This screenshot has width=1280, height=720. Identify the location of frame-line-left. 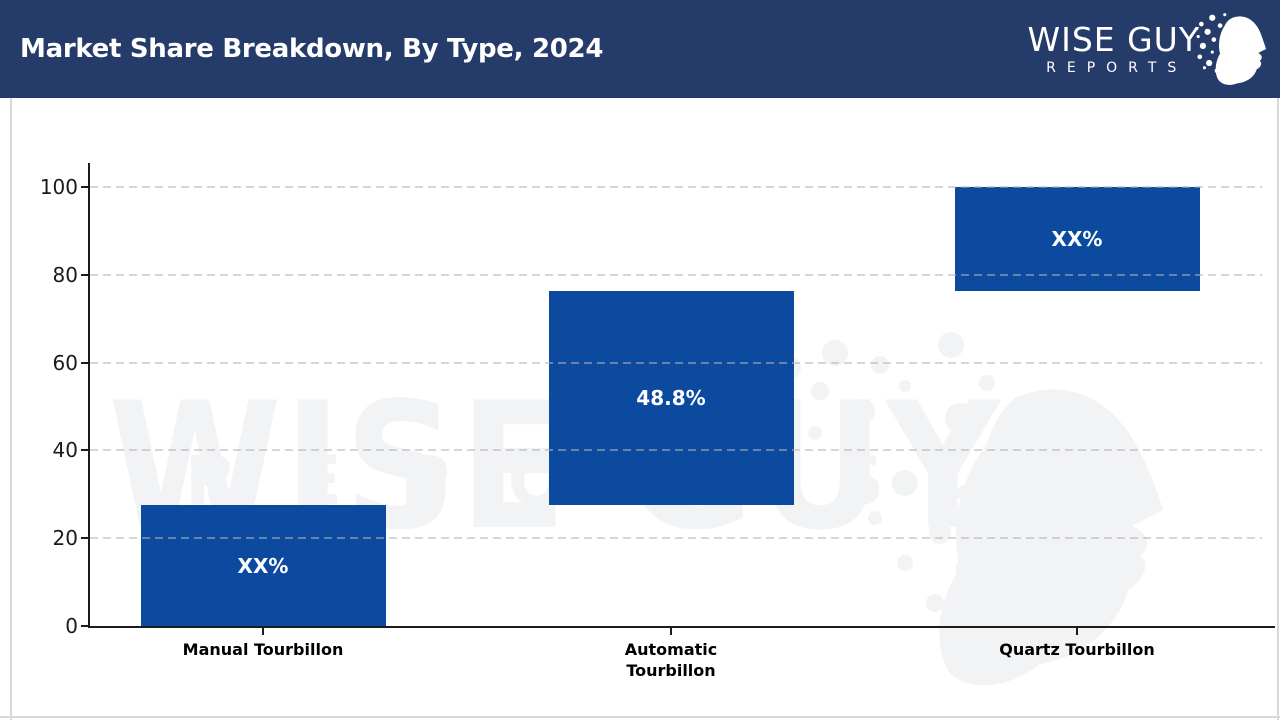
(11, 409).